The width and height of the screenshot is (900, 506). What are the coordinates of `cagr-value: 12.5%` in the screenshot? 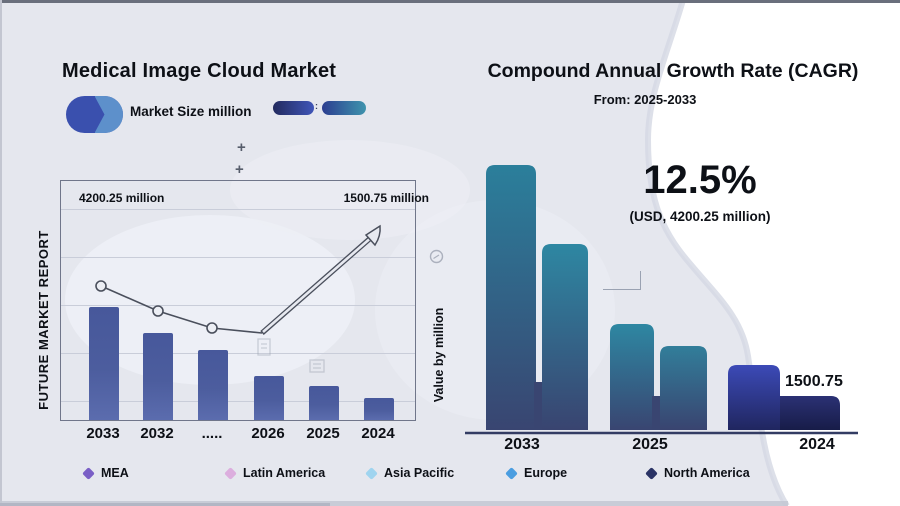 It's located at (700, 180).